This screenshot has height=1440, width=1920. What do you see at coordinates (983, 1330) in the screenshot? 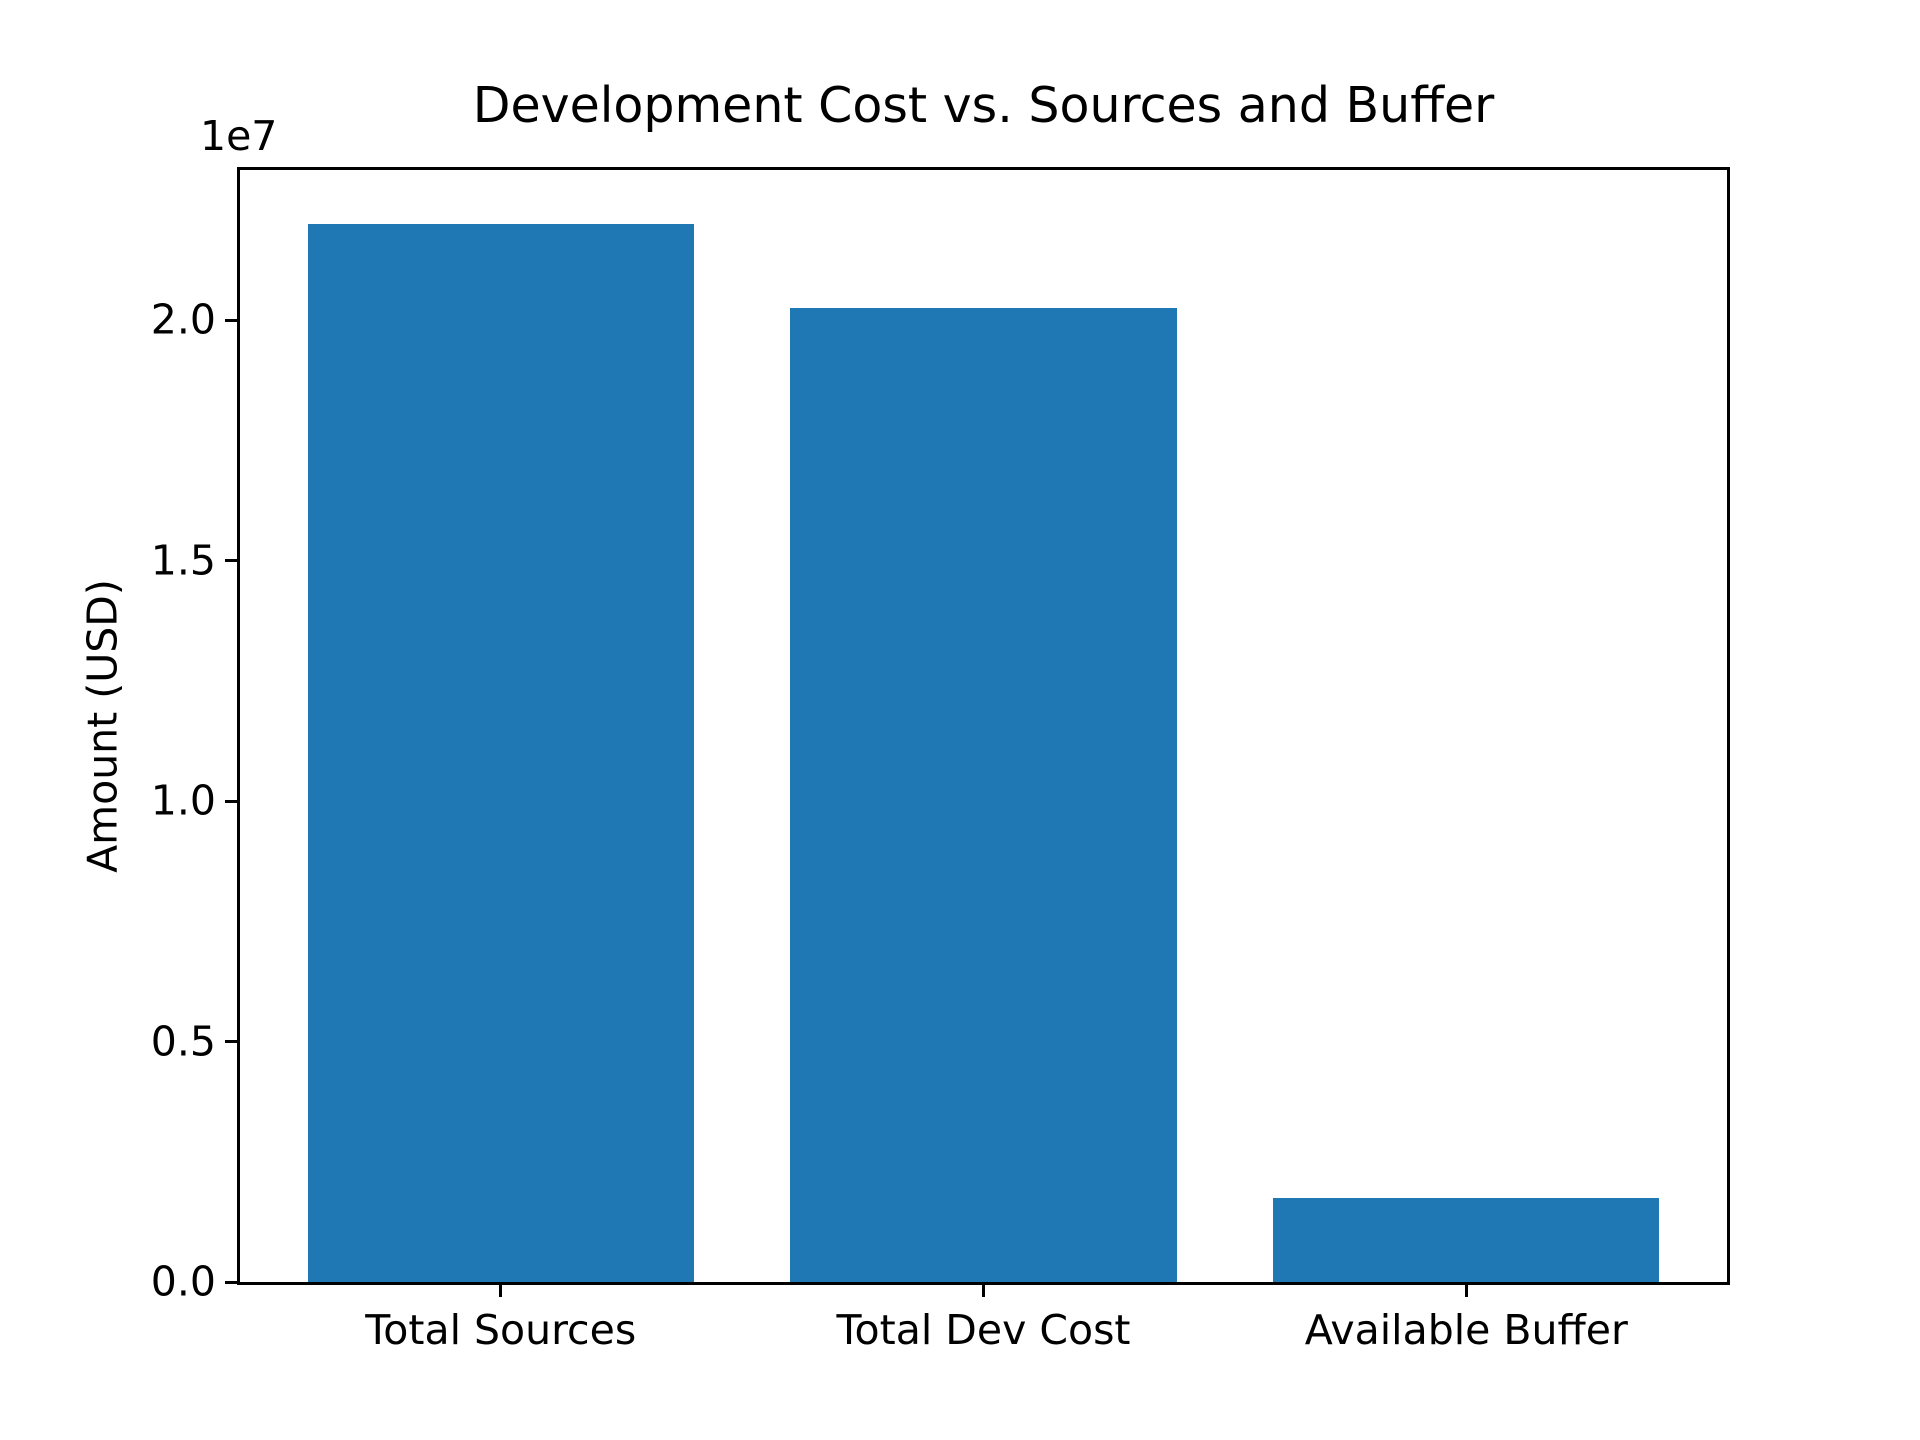
I see `x-tick-label: Total Dev Cost` at bounding box center [983, 1330].